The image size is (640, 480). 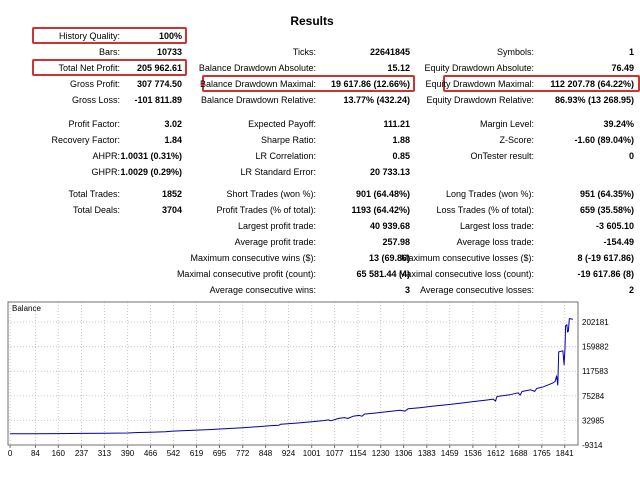 I want to click on stat-label: Sharpe Ratio:, so click(x=288, y=140).